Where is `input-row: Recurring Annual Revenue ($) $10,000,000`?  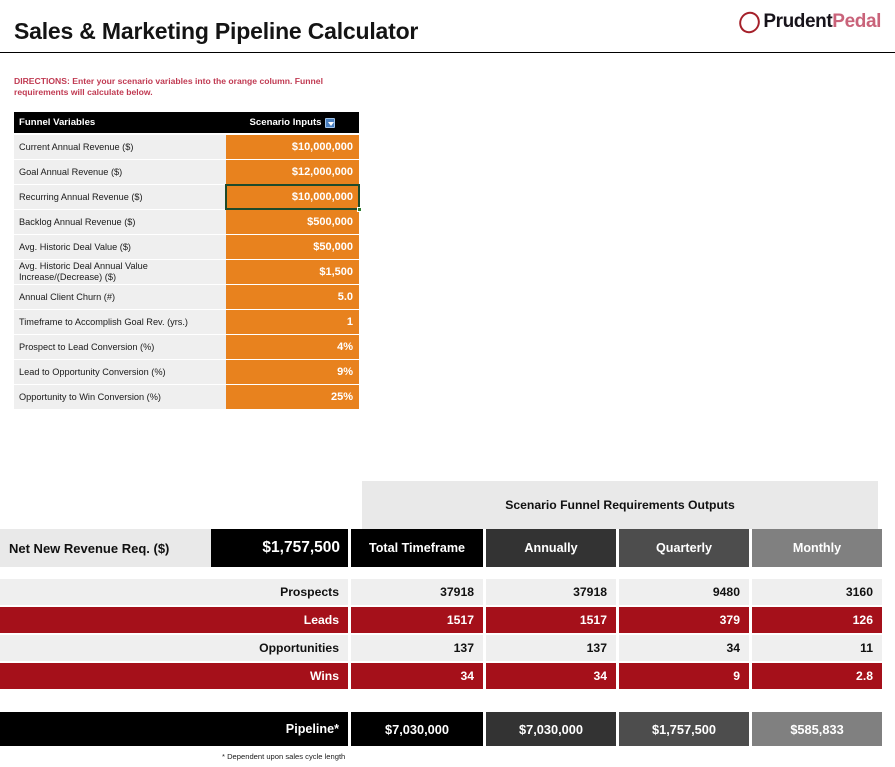 input-row: Recurring Annual Revenue ($) $10,000,000 is located at coordinates (188, 198).